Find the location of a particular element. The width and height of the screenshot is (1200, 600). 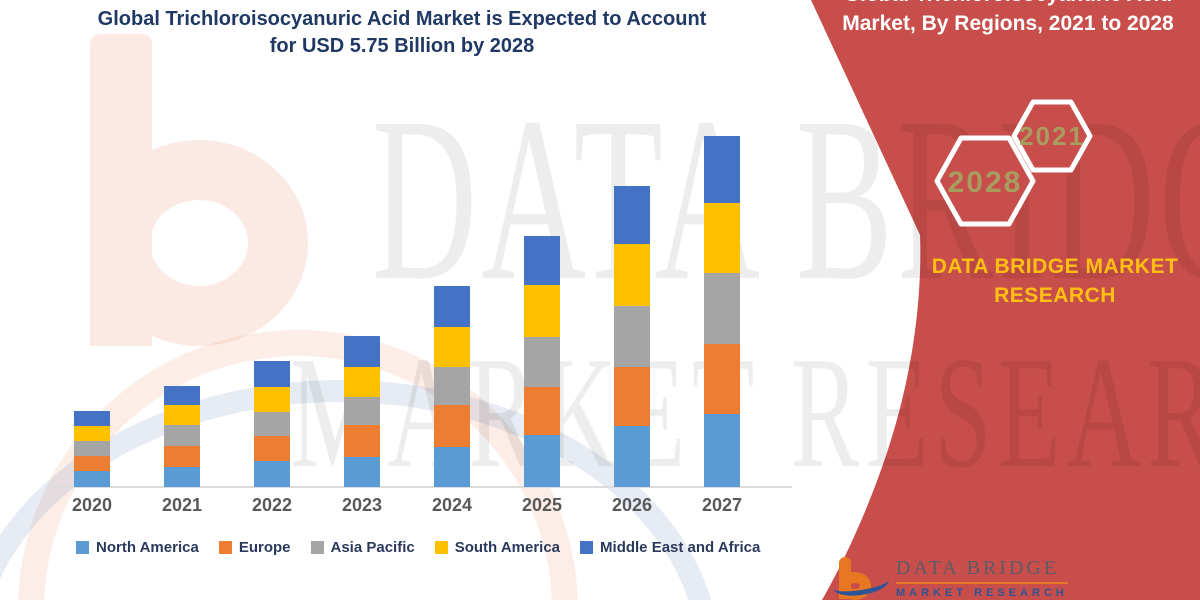

bar-2022 is located at coordinates (272, 424).